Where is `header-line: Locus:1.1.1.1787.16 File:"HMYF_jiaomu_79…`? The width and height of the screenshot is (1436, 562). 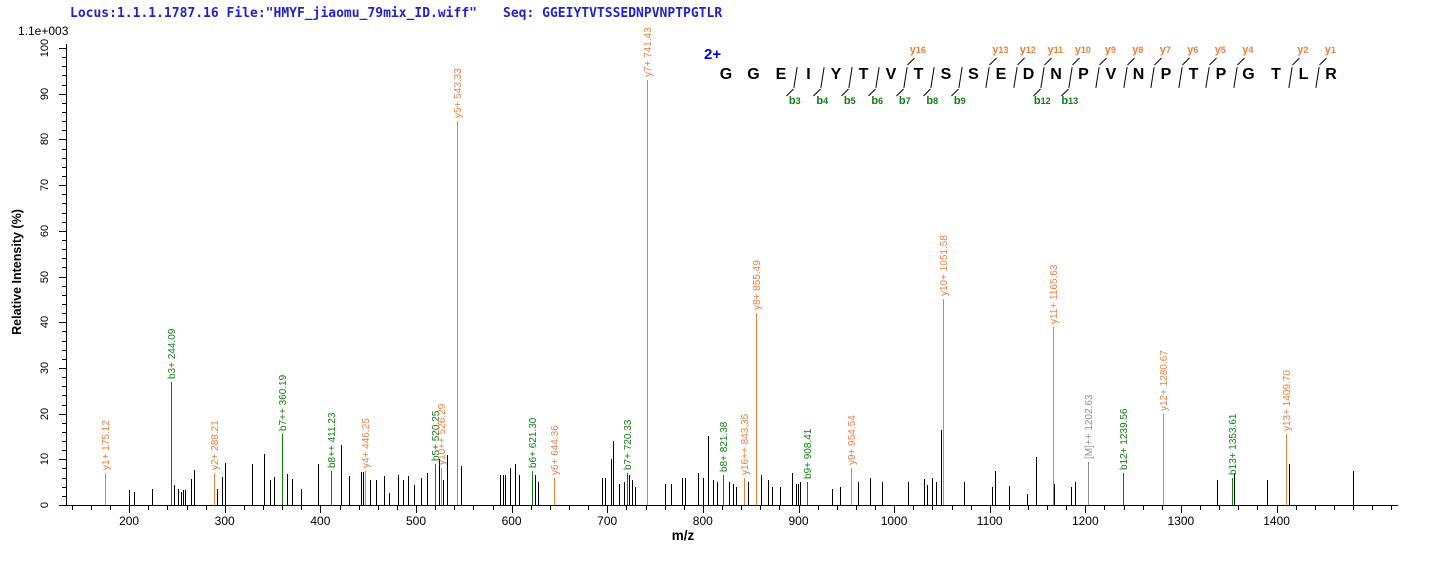 header-line: Locus:1.1.1.1787.16 File:"HMYF_jiaomu_79… is located at coordinates (396, 13).